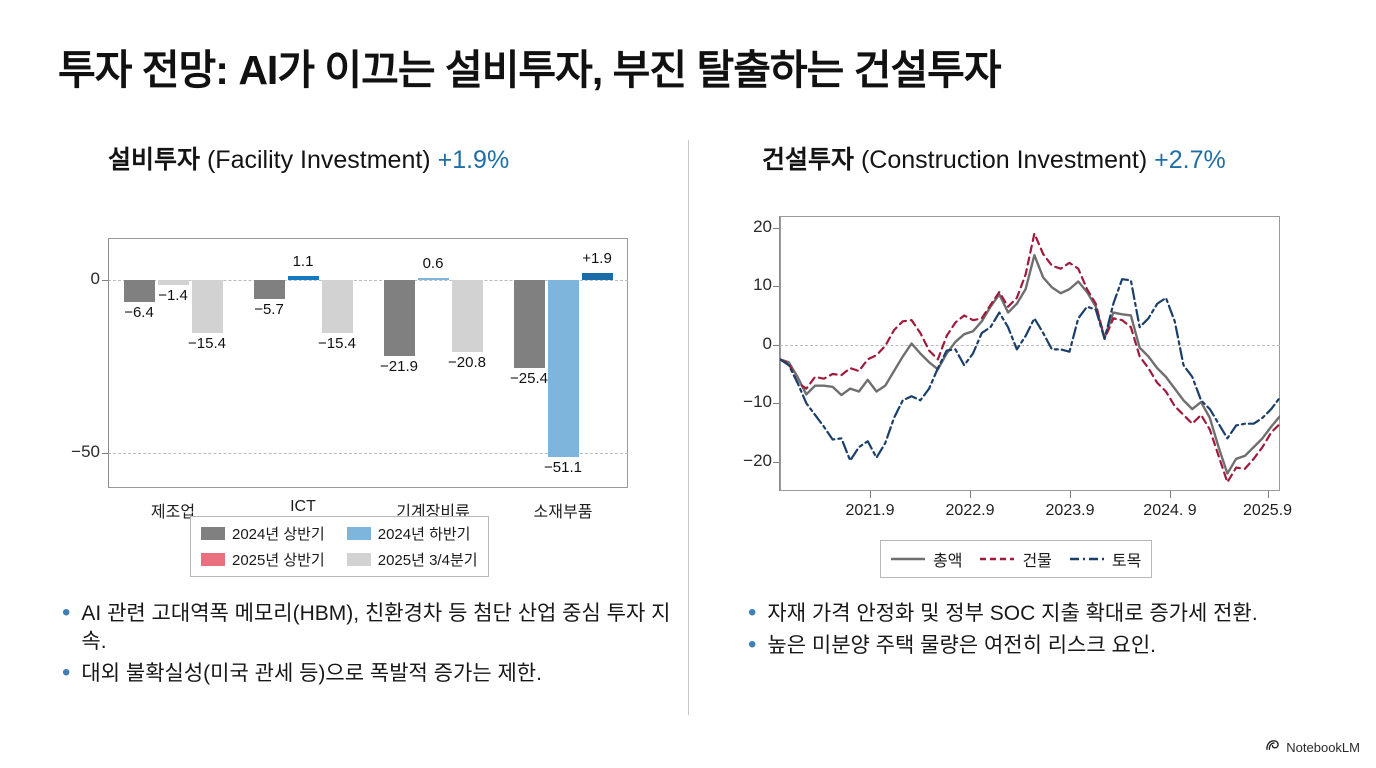 The width and height of the screenshot is (1376, 768). What do you see at coordinates (1267, 510) in the screenshot?
I see `line-x-axis-label: 2025.9` at bounding box center [1267, 510].